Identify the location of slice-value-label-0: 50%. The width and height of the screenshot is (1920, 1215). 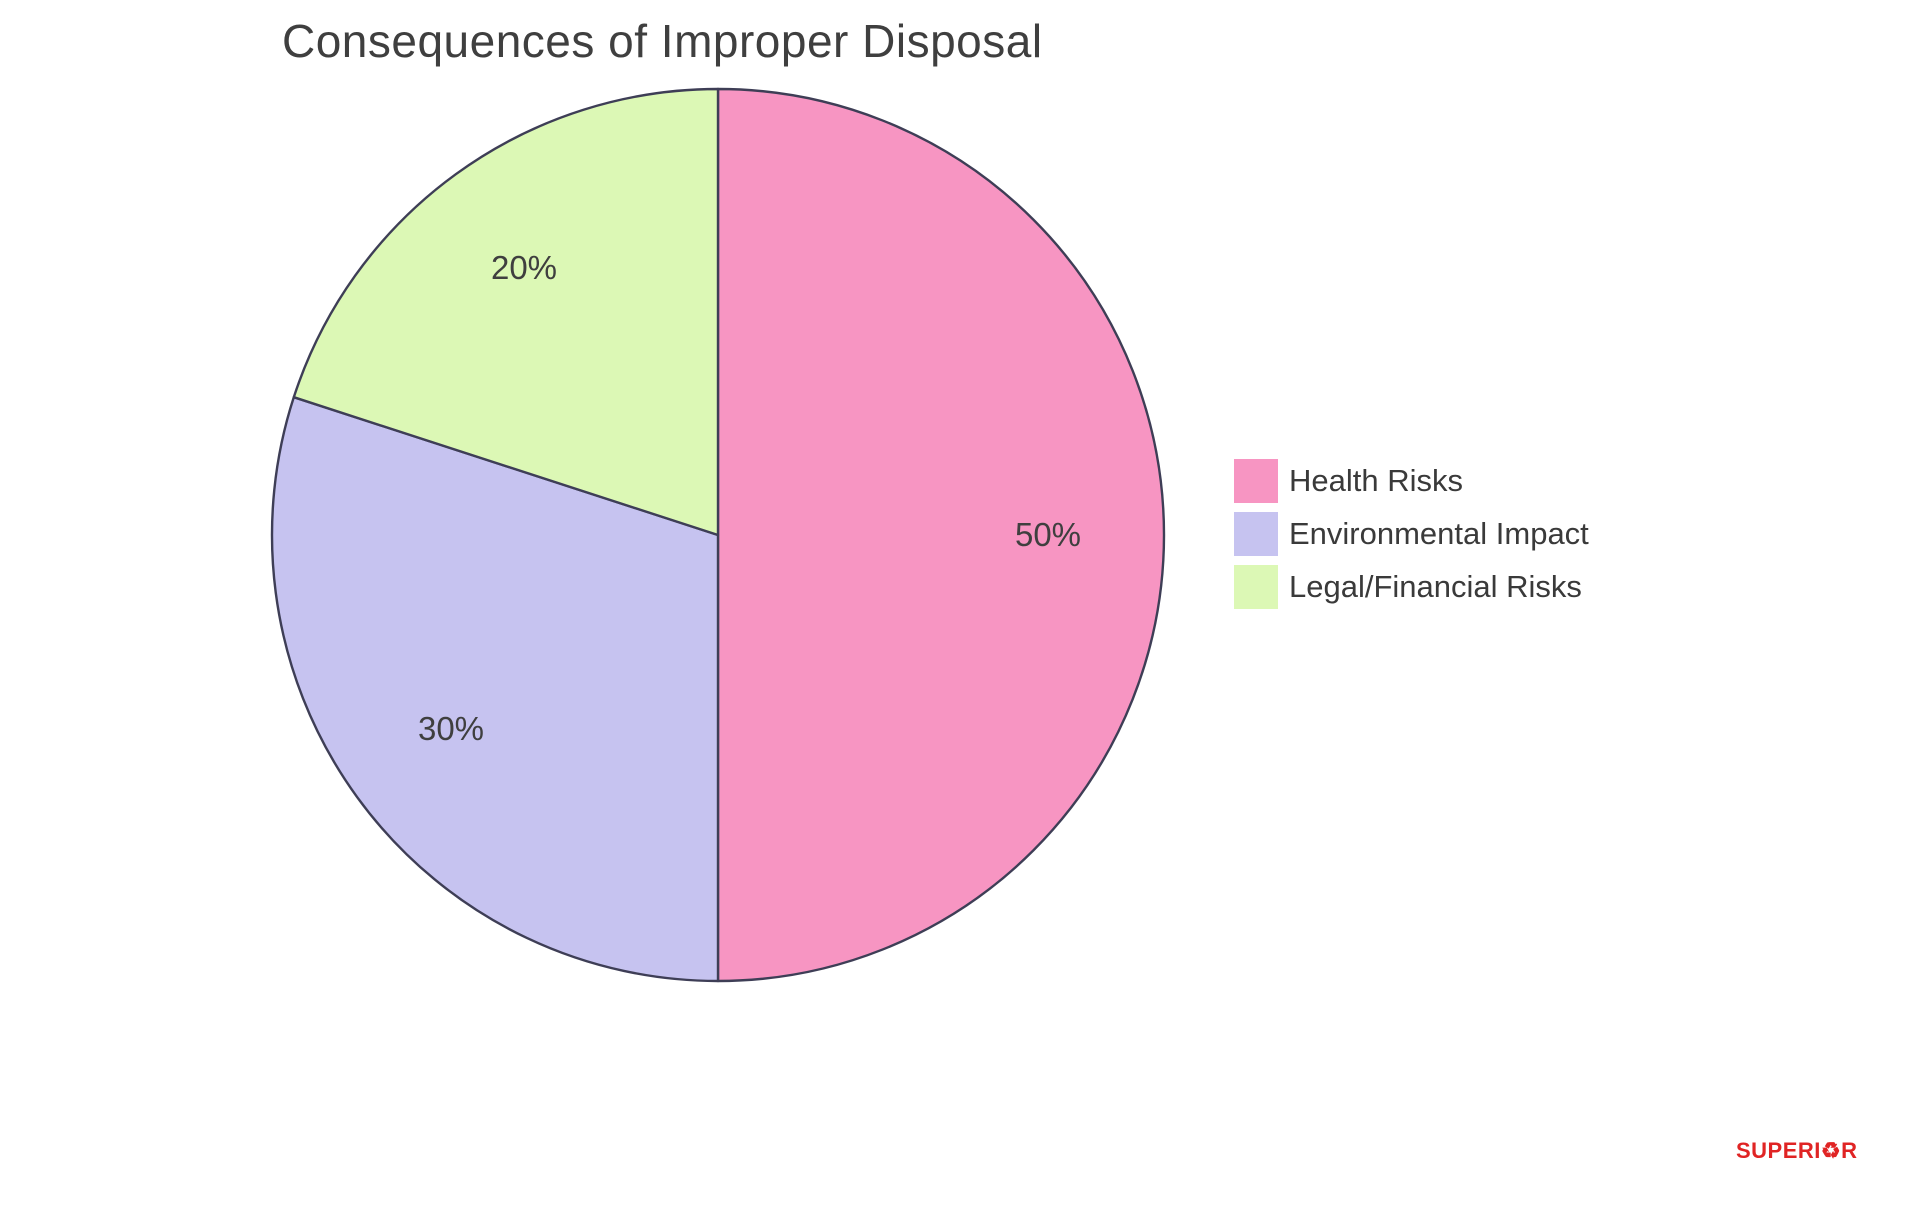
(1048, 534).